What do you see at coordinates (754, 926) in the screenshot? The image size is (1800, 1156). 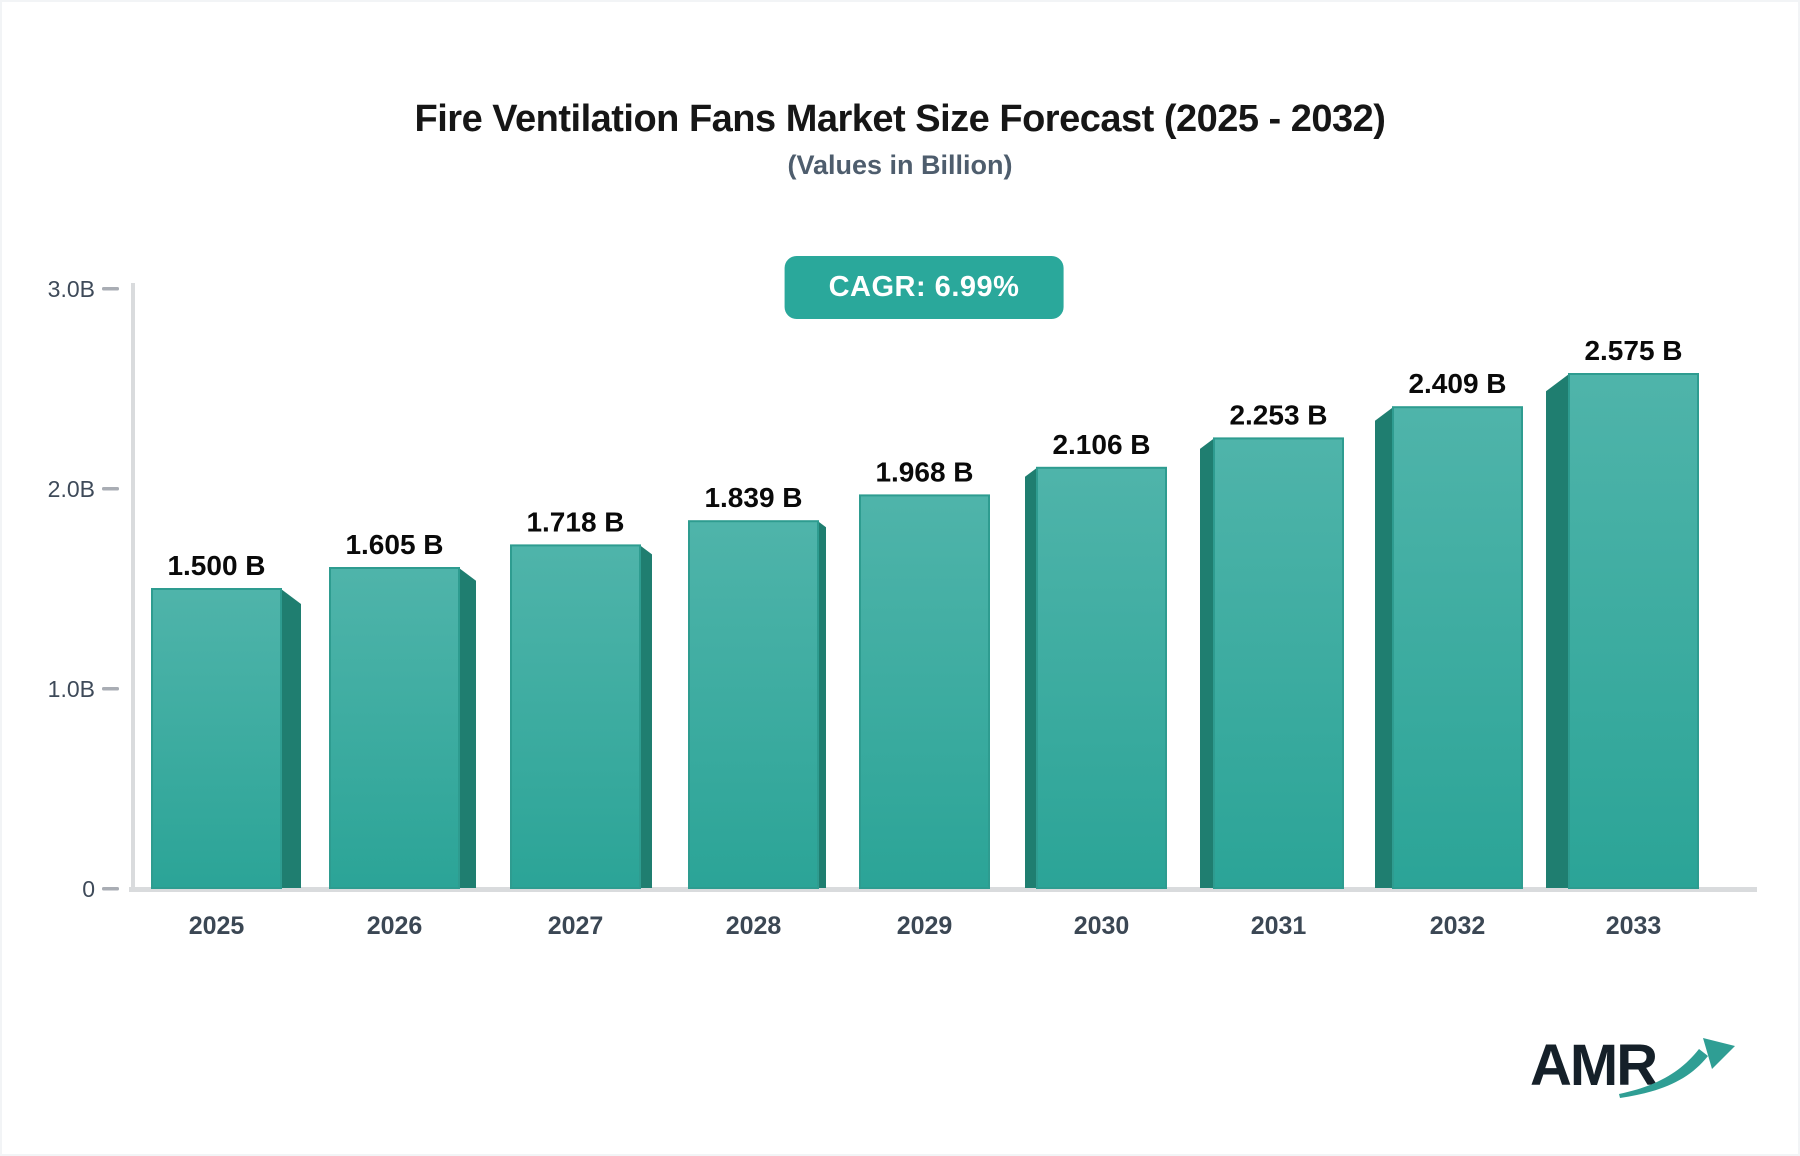 I see `x-axis-label: 2028` at bounding box center [754, 926].